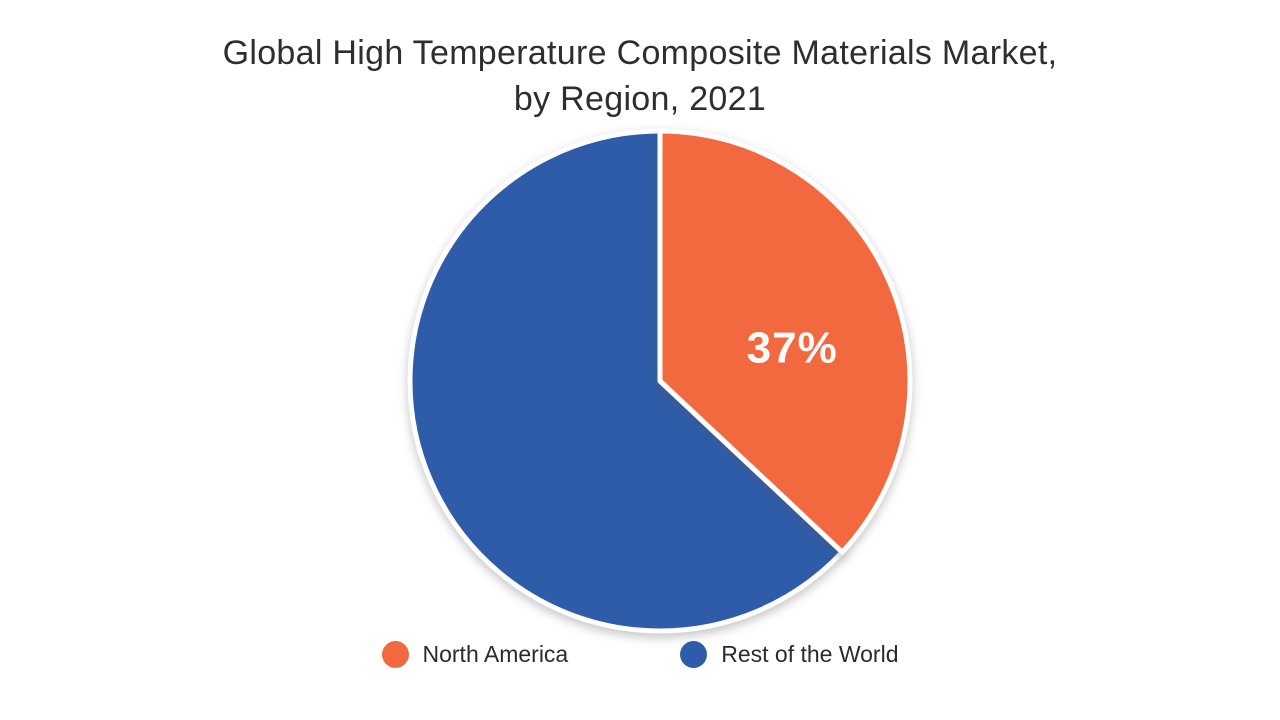 The image size is (1280, 720). I want to click on pie-slice-north-america, so click(785, 341).